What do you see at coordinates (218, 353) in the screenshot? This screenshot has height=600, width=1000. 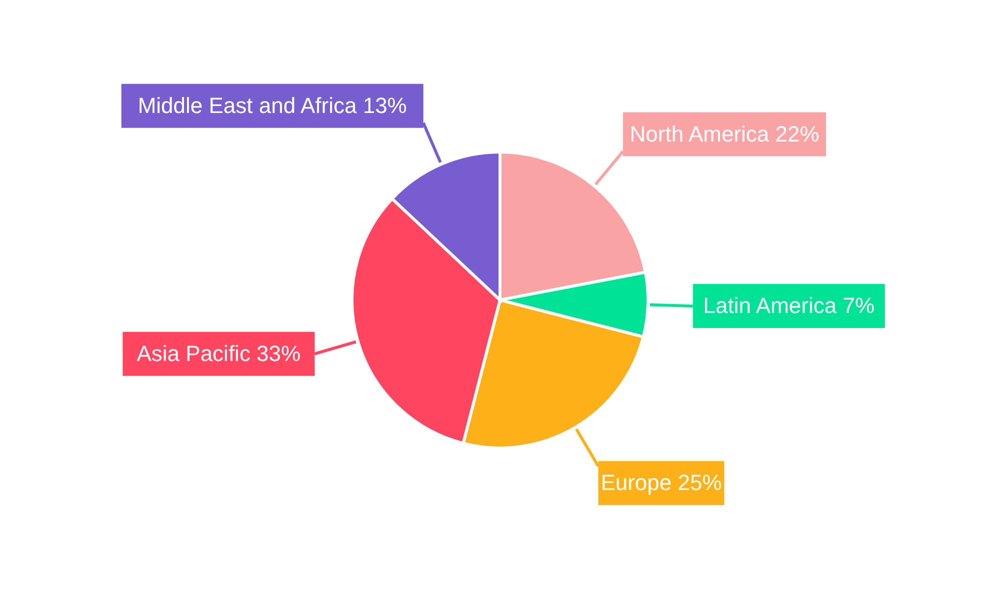 I see `slice-label: Asia Pacific 33%` at bounding box center [218, 353].